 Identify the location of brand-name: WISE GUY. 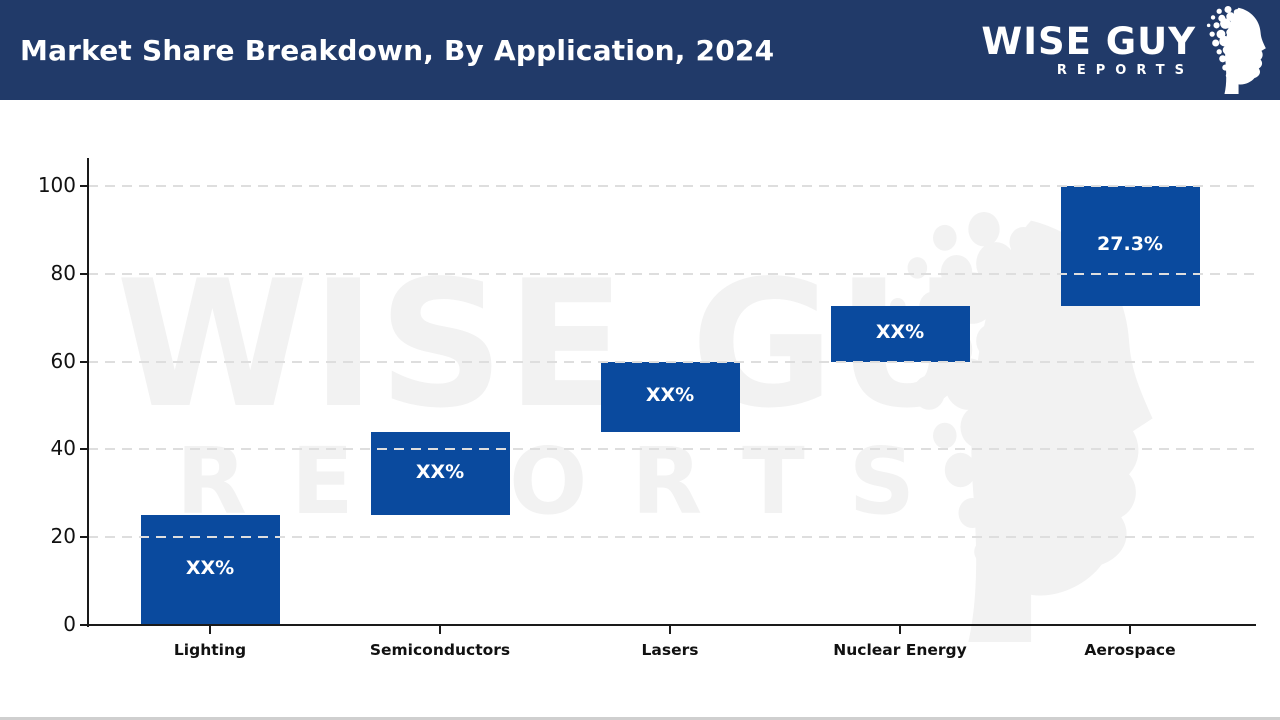
(1088, 41).